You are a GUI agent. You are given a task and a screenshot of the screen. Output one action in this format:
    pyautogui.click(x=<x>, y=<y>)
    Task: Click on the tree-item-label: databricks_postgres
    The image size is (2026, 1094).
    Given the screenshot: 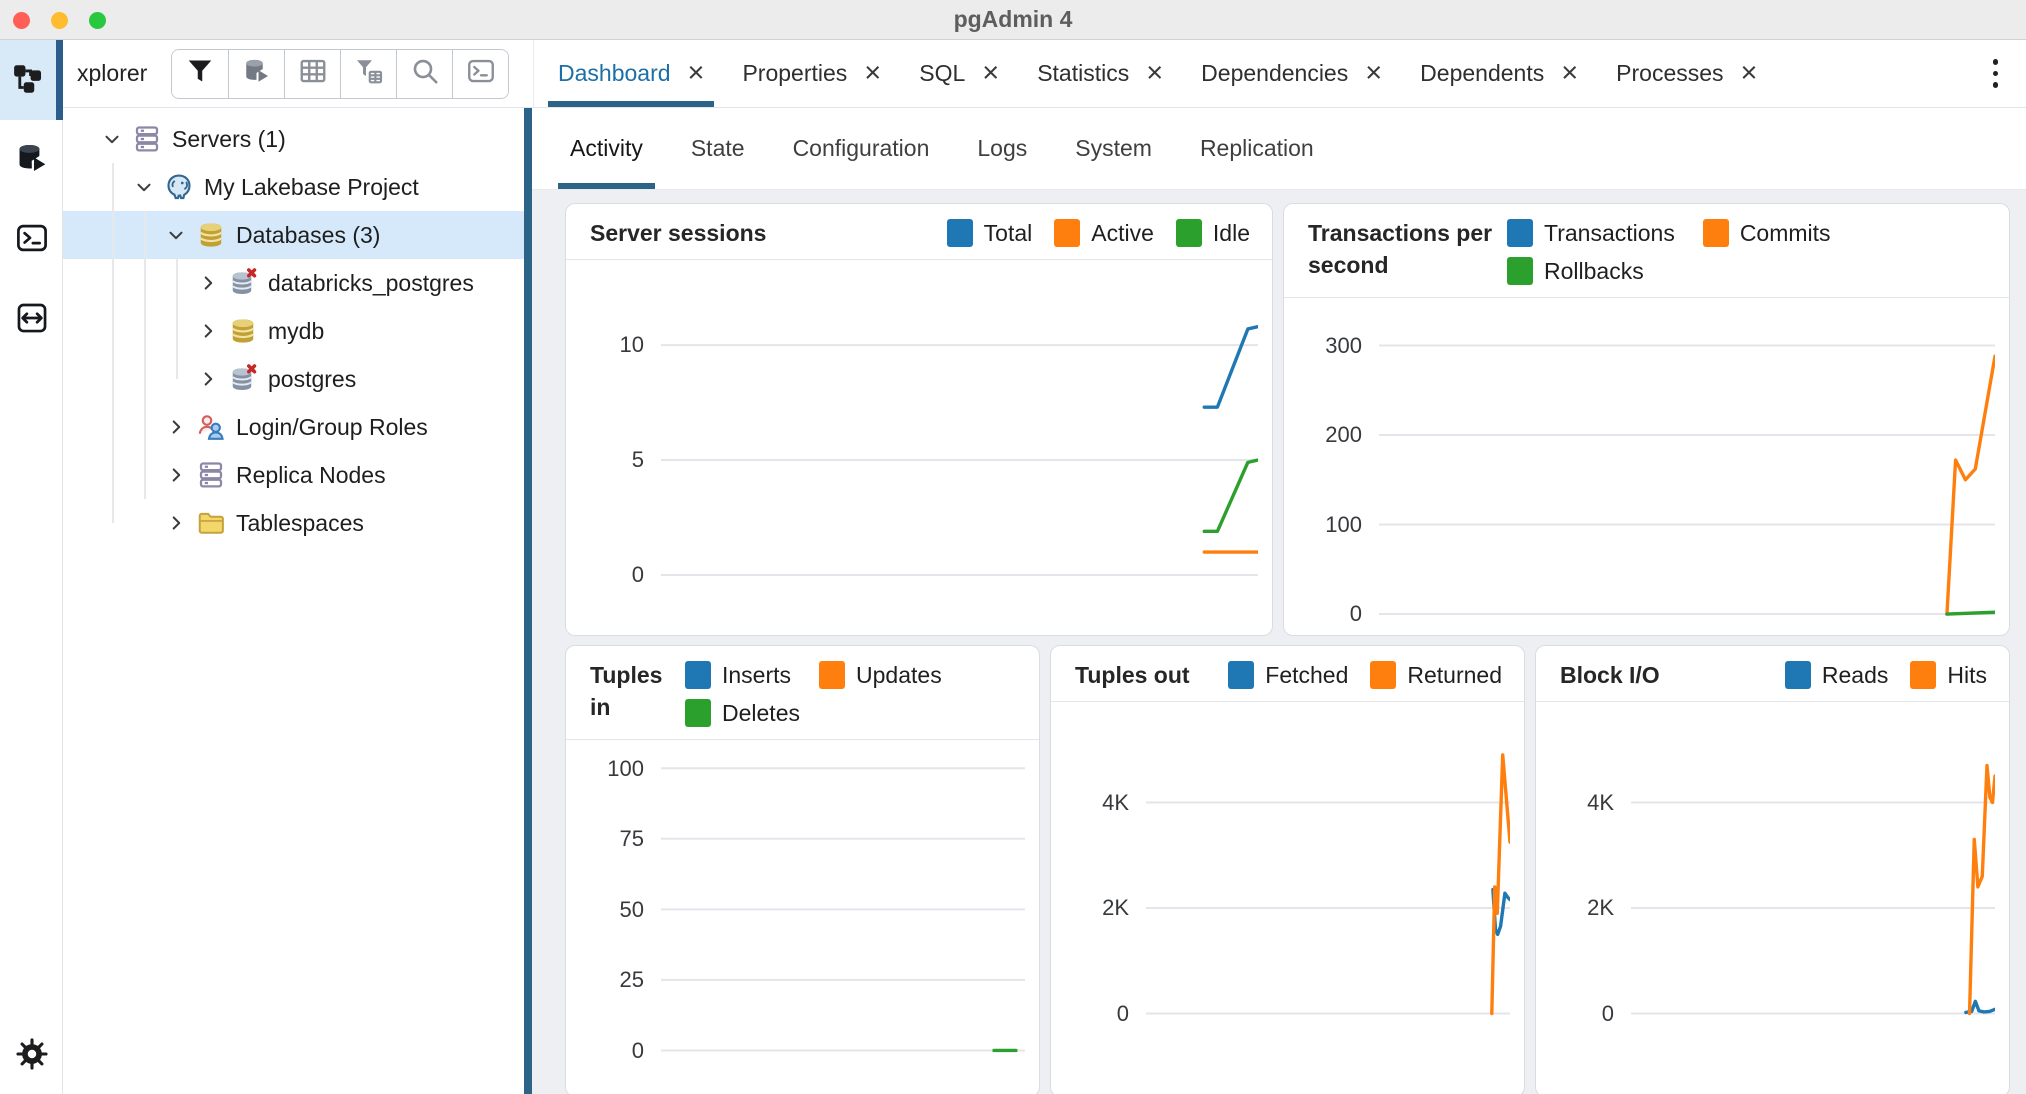 What is the action you would take?
    pyautogui.click(x=371, y=282)
    